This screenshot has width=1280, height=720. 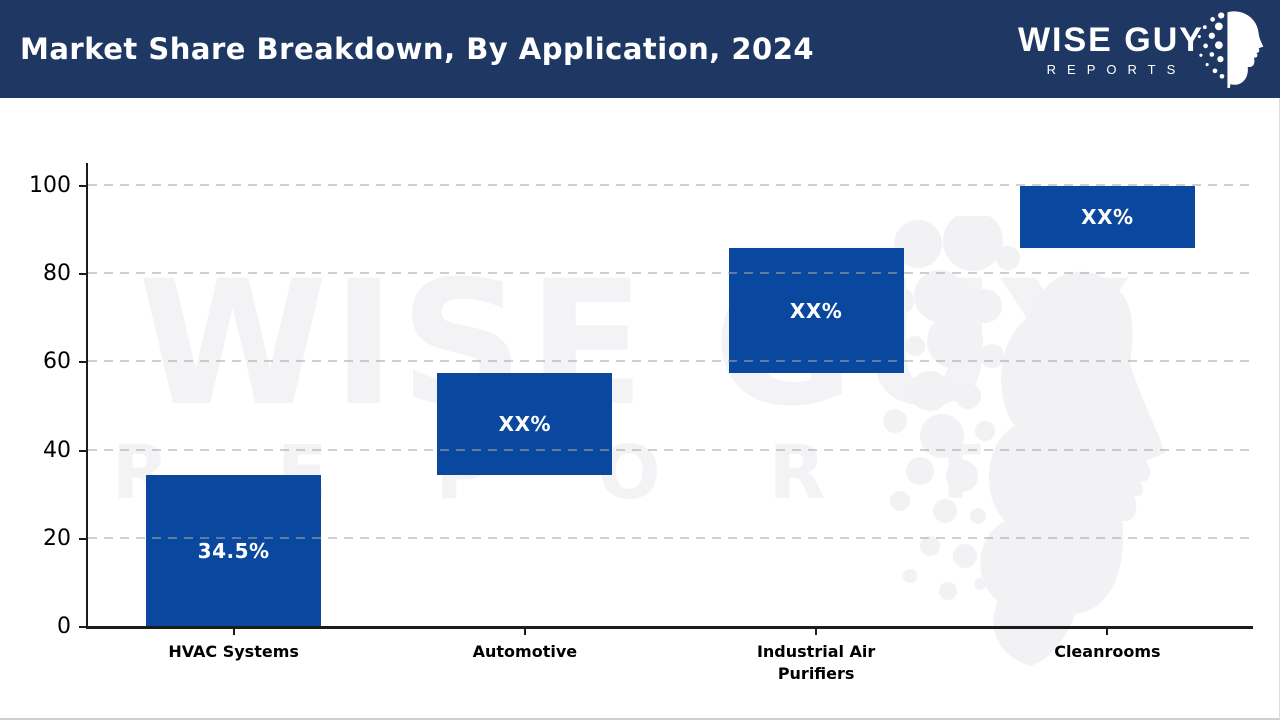 I want to click on y-tick-label-60: 60, so click(x=57, y=362).